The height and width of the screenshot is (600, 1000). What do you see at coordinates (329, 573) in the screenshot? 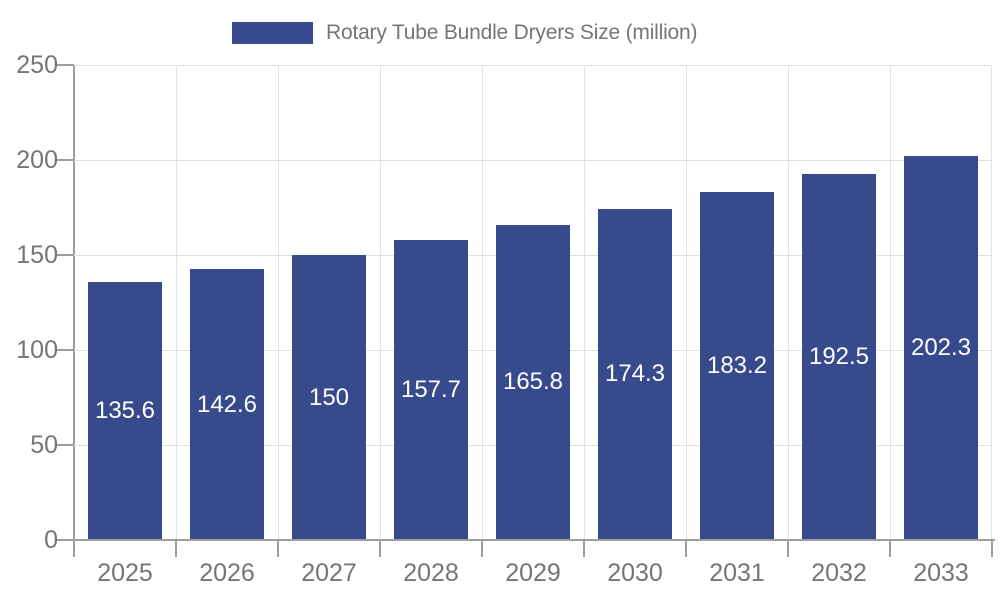
I see `x-tick-label-2027: 2027` at bounding box center [329, 573].